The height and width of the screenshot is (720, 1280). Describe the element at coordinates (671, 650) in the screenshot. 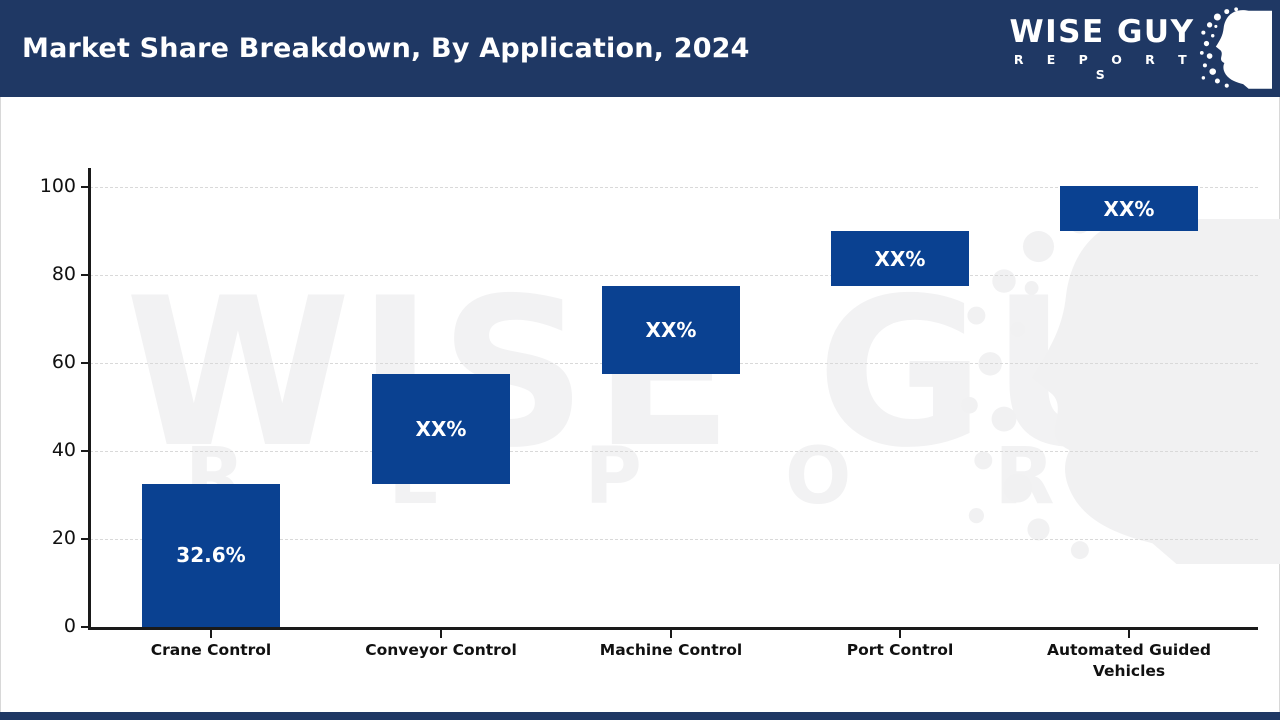

I see `x-category-label: Machine Control` at that location.